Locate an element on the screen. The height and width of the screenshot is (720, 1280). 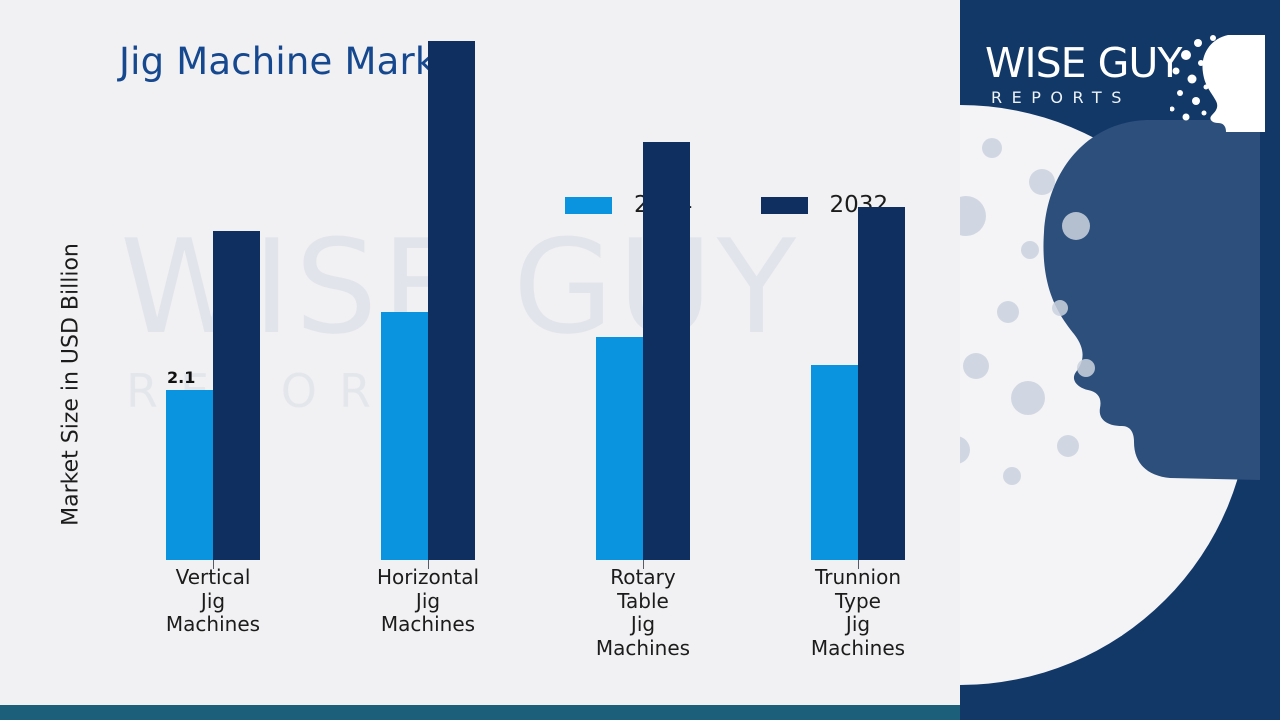
x-axis-label-2: Rotary Table Jig Machines is located at coordinates (643, 612).